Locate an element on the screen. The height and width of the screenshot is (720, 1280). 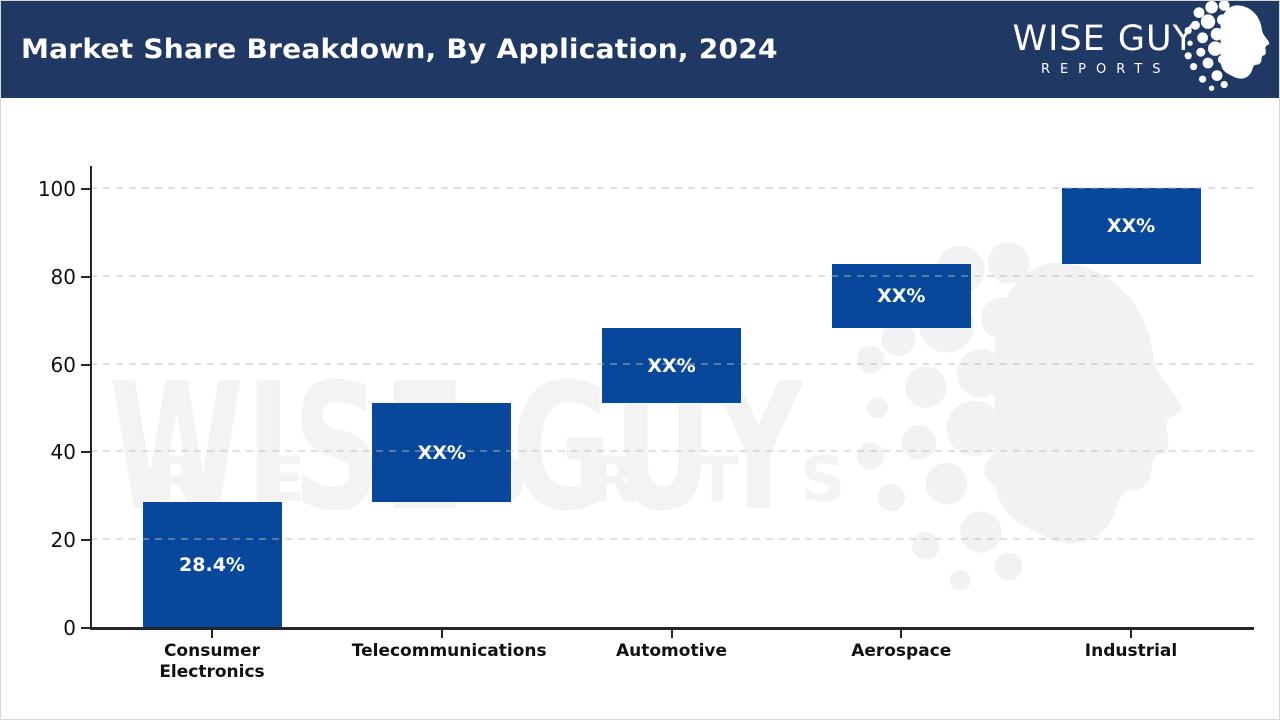
gridline-y100 is located at coordinates (672, 188).